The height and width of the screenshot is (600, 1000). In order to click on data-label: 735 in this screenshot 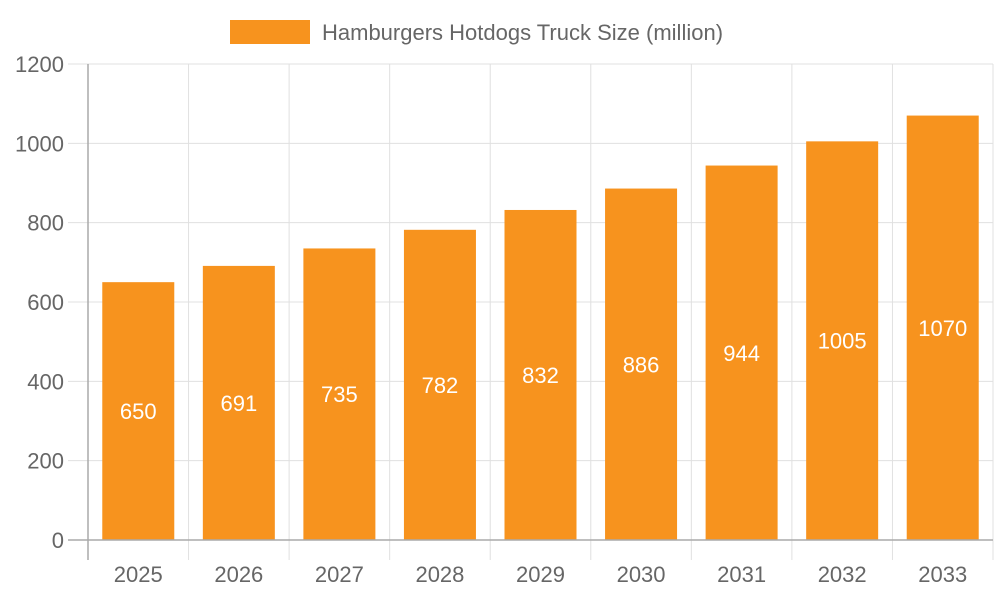, I will do `click(339, 394)`.